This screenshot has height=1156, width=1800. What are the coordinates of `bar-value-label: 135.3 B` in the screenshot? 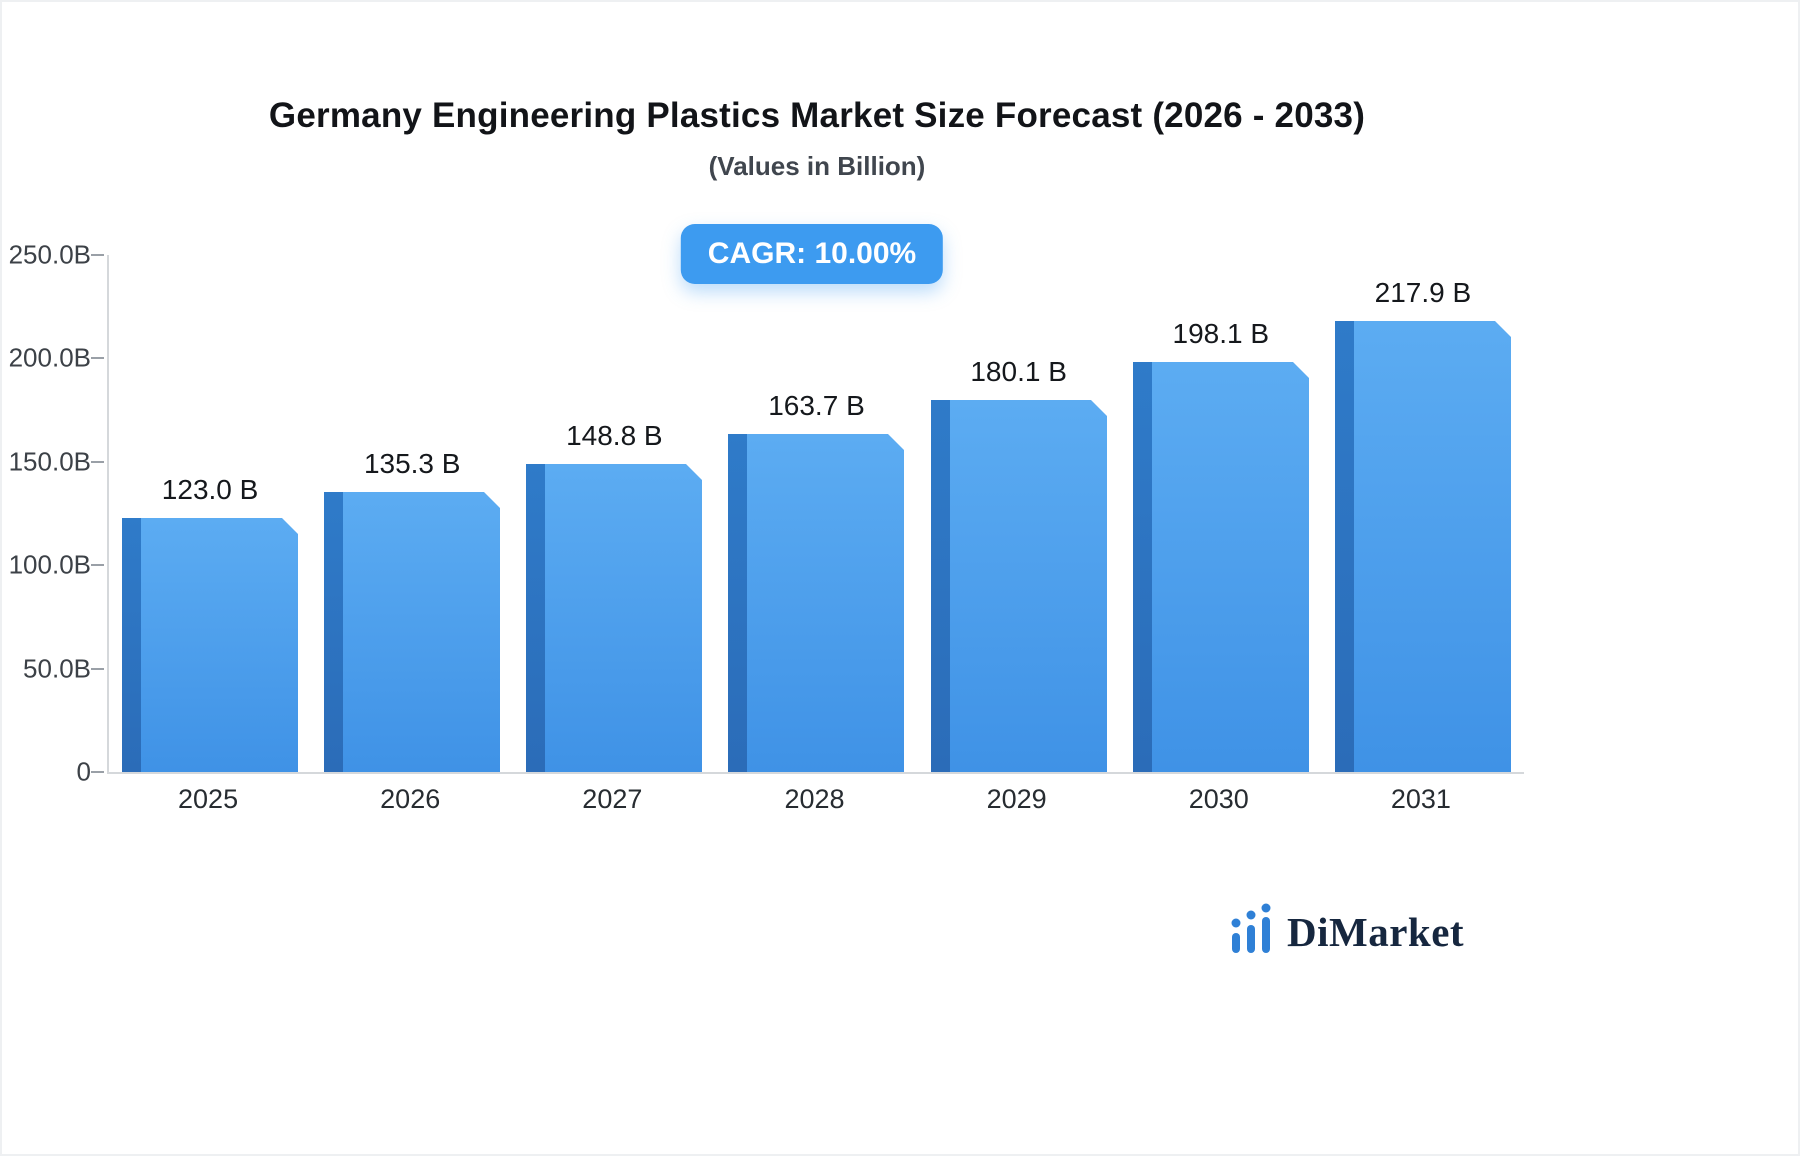 It's located at (412, 464).